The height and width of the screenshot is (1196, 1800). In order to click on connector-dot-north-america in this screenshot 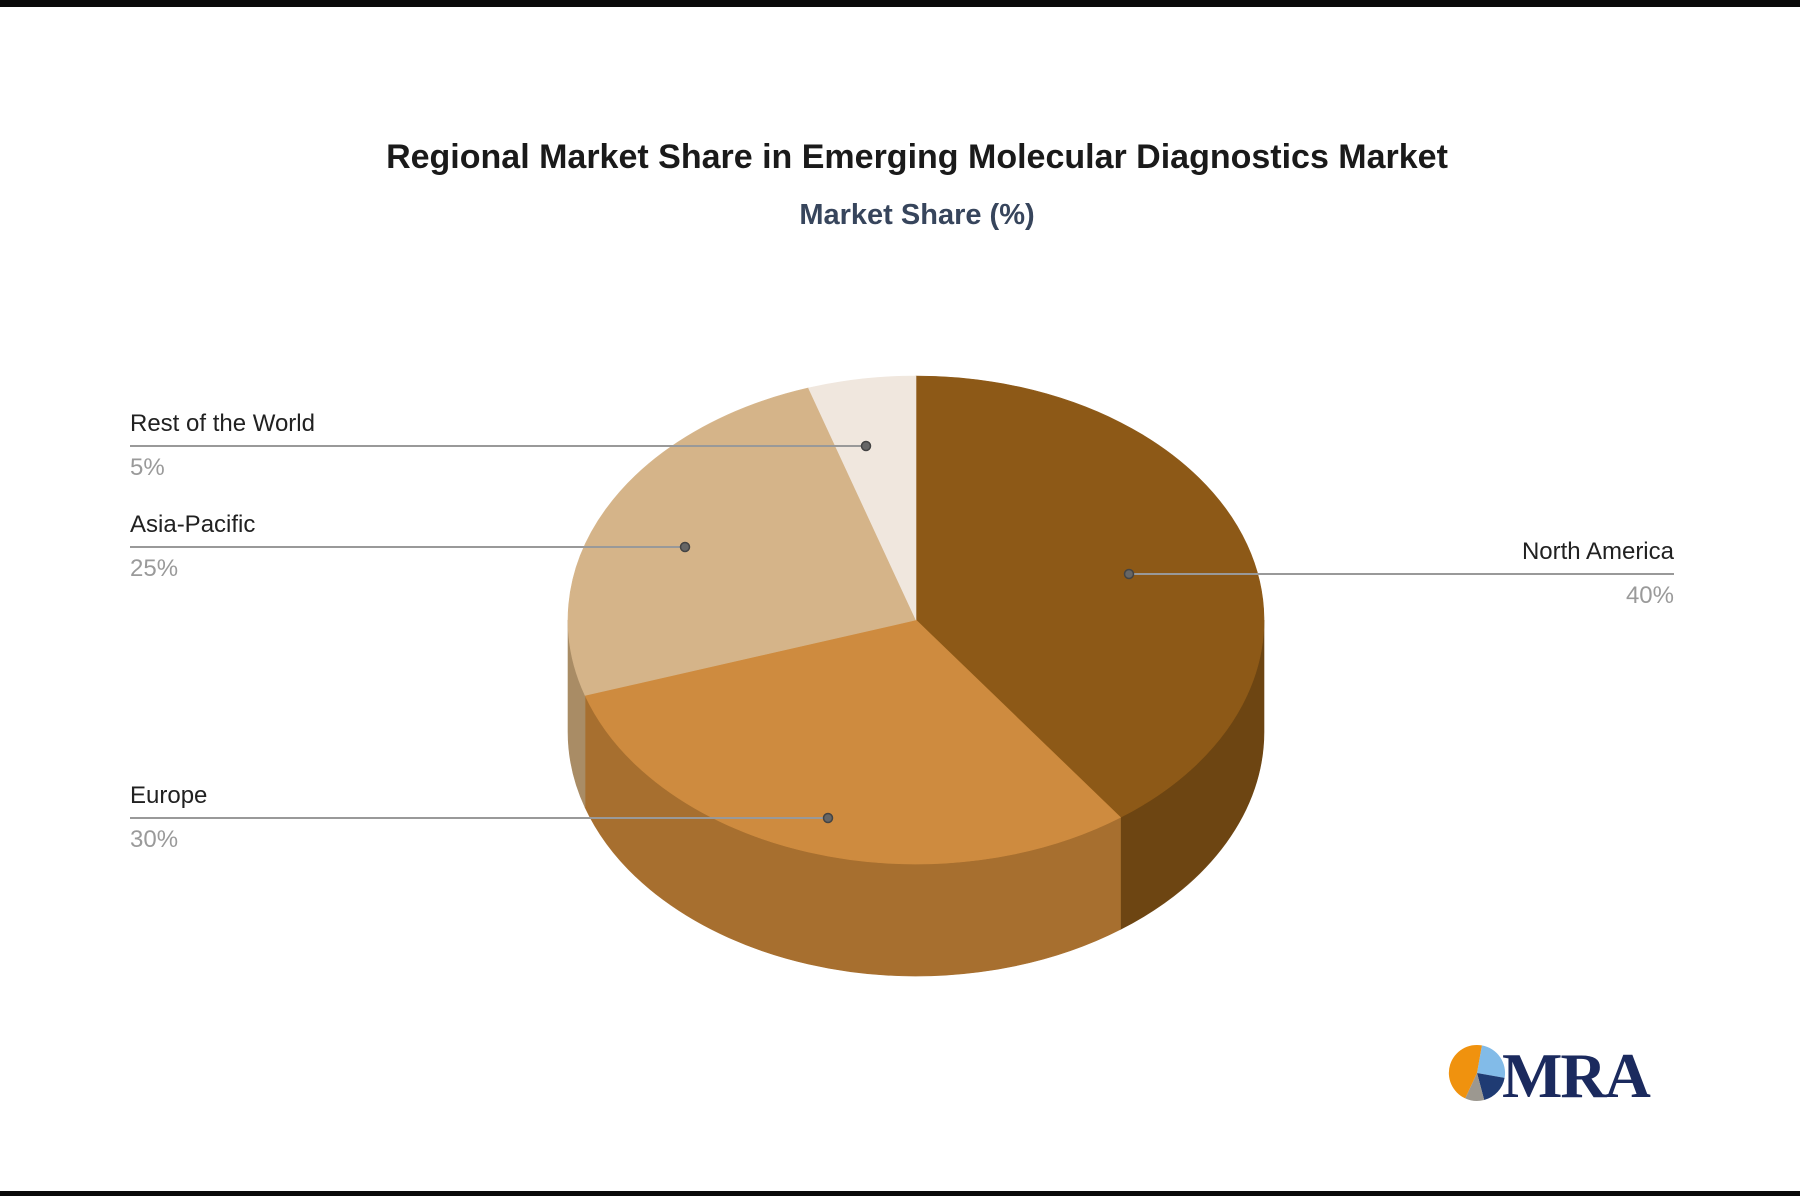, I will do `click(1129, 574)`.